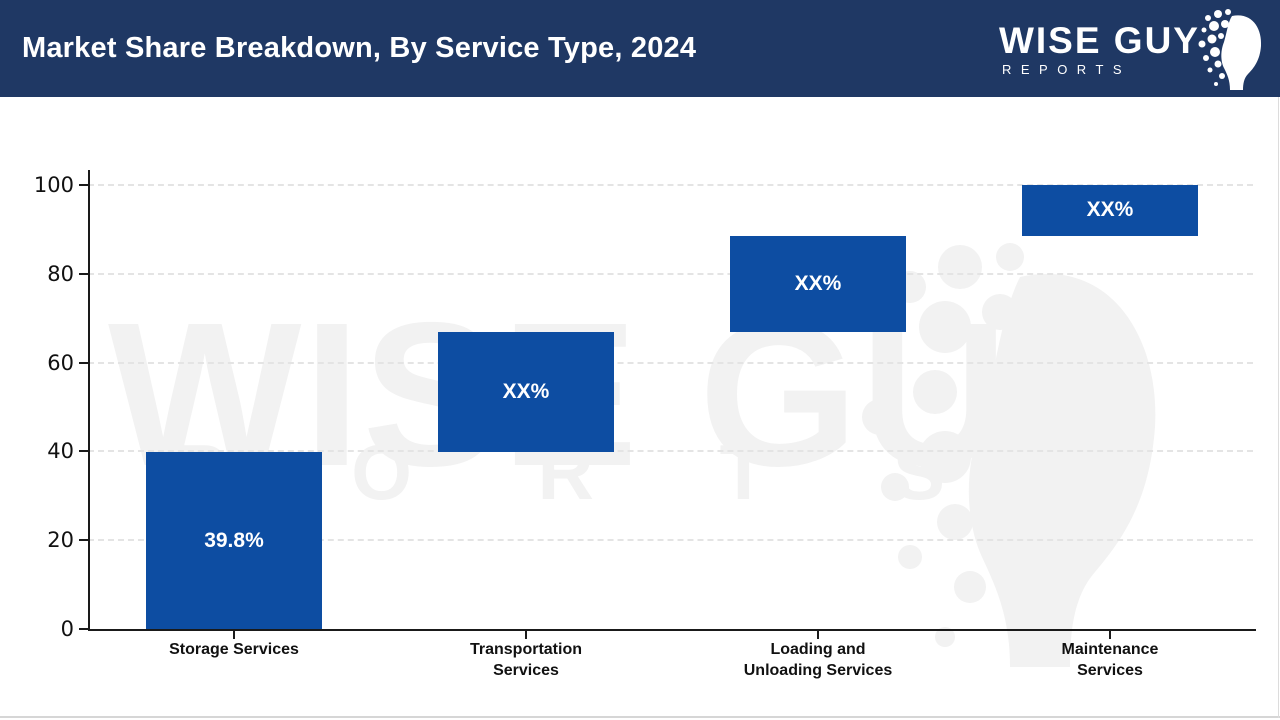 The height and width of the screenshot is (720, 1280). I want to click on bar-transportation-services: XX%, so click(526, 392).